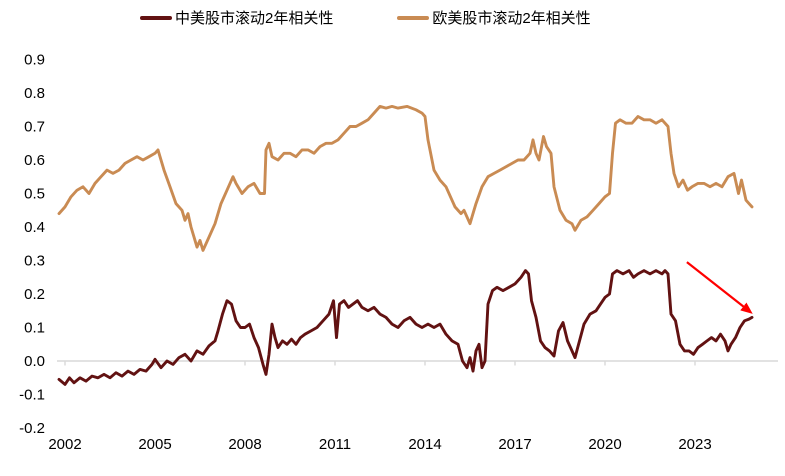 This screenshot has height=476, width=785. I want to click on y-axis-tick-label: -0.2, so click(32, 428).